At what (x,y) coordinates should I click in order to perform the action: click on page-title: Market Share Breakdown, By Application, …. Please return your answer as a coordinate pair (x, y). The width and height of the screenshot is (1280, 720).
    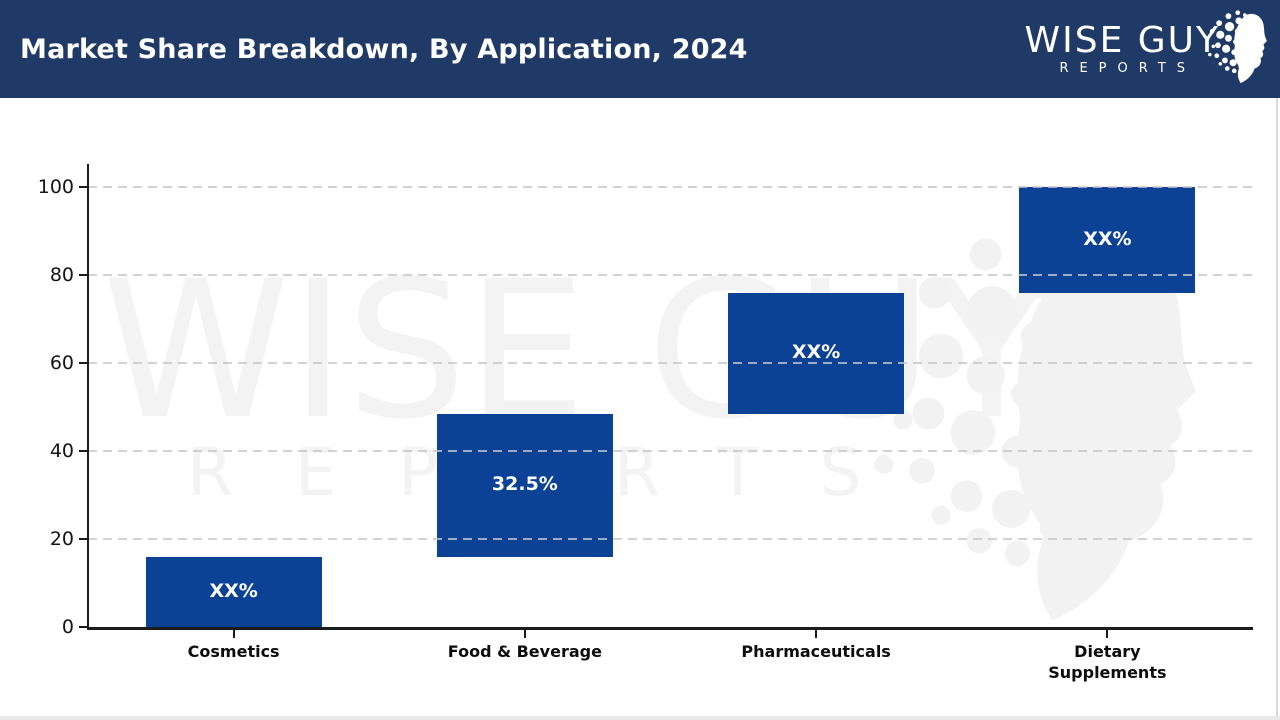
    Looking at the image, I should click on (384, 49).